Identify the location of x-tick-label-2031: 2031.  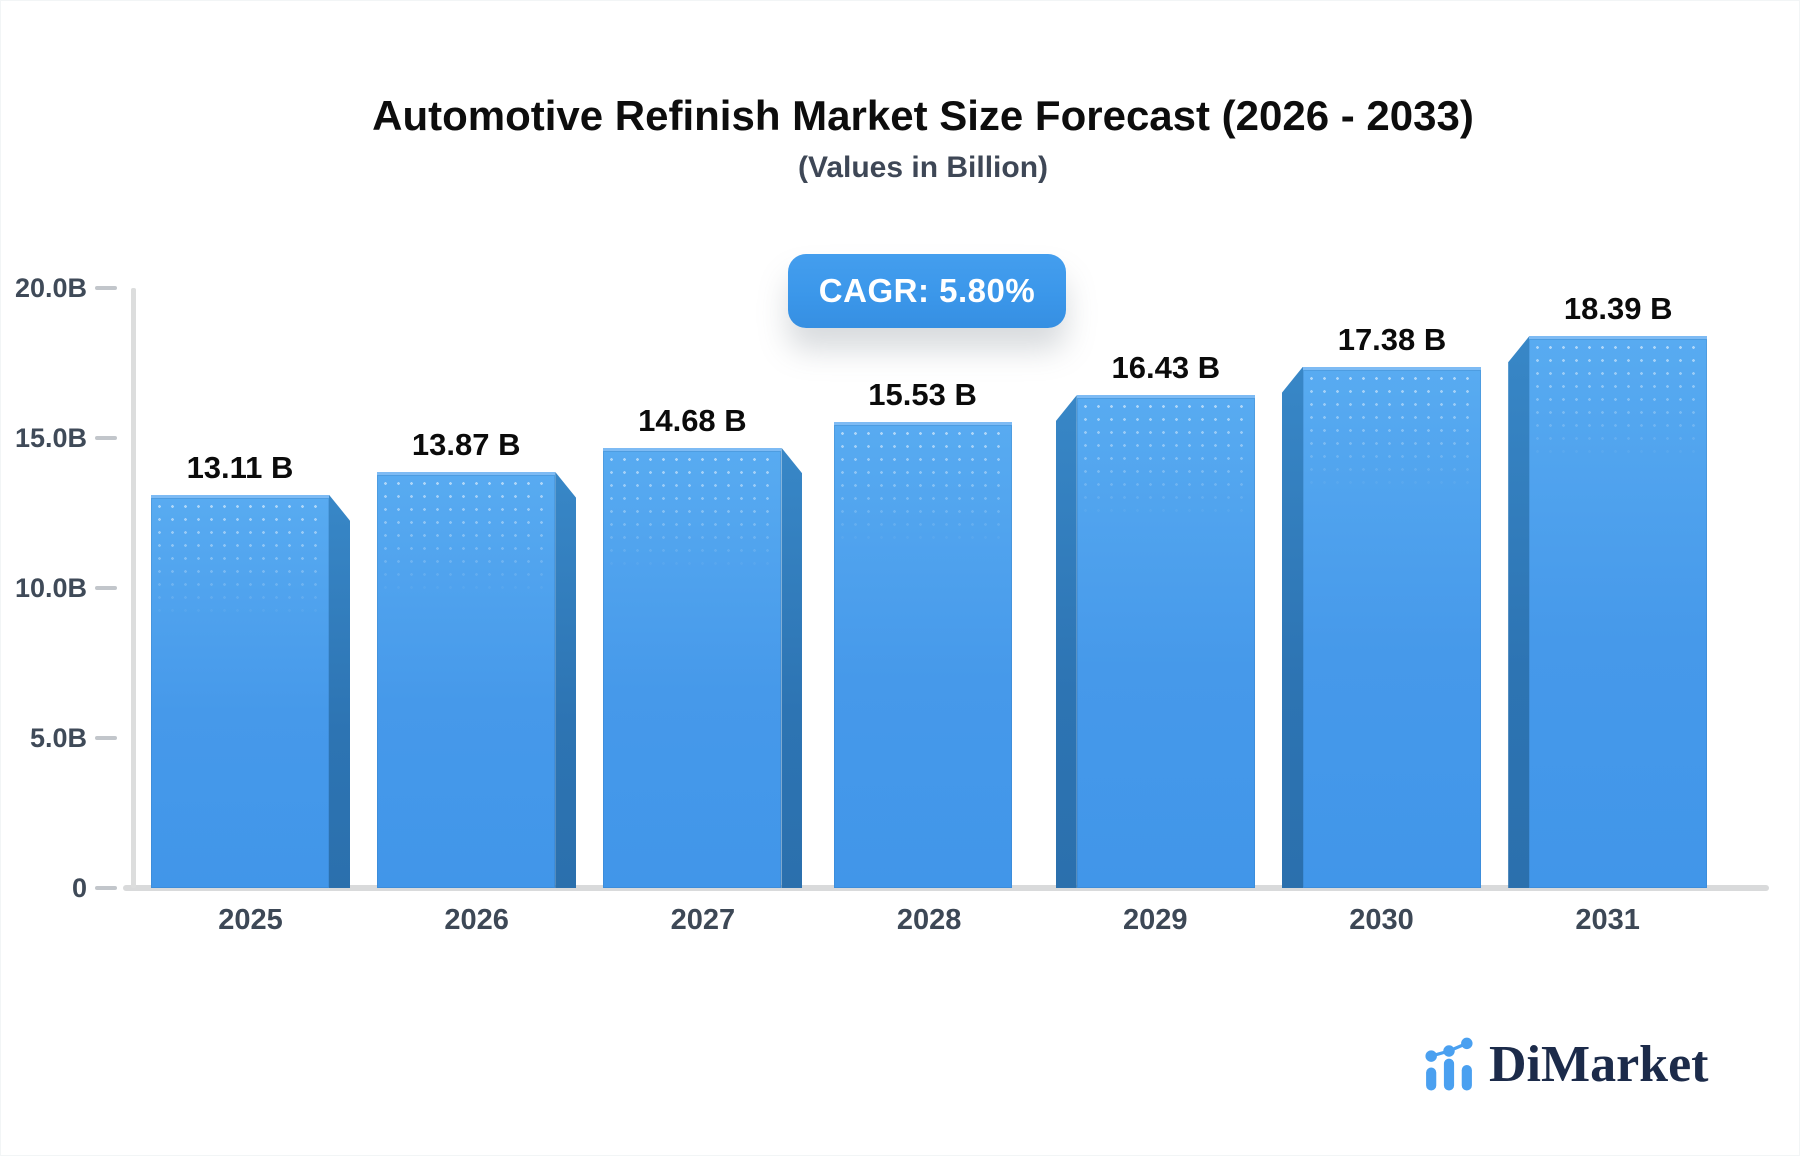
(1607, 920).